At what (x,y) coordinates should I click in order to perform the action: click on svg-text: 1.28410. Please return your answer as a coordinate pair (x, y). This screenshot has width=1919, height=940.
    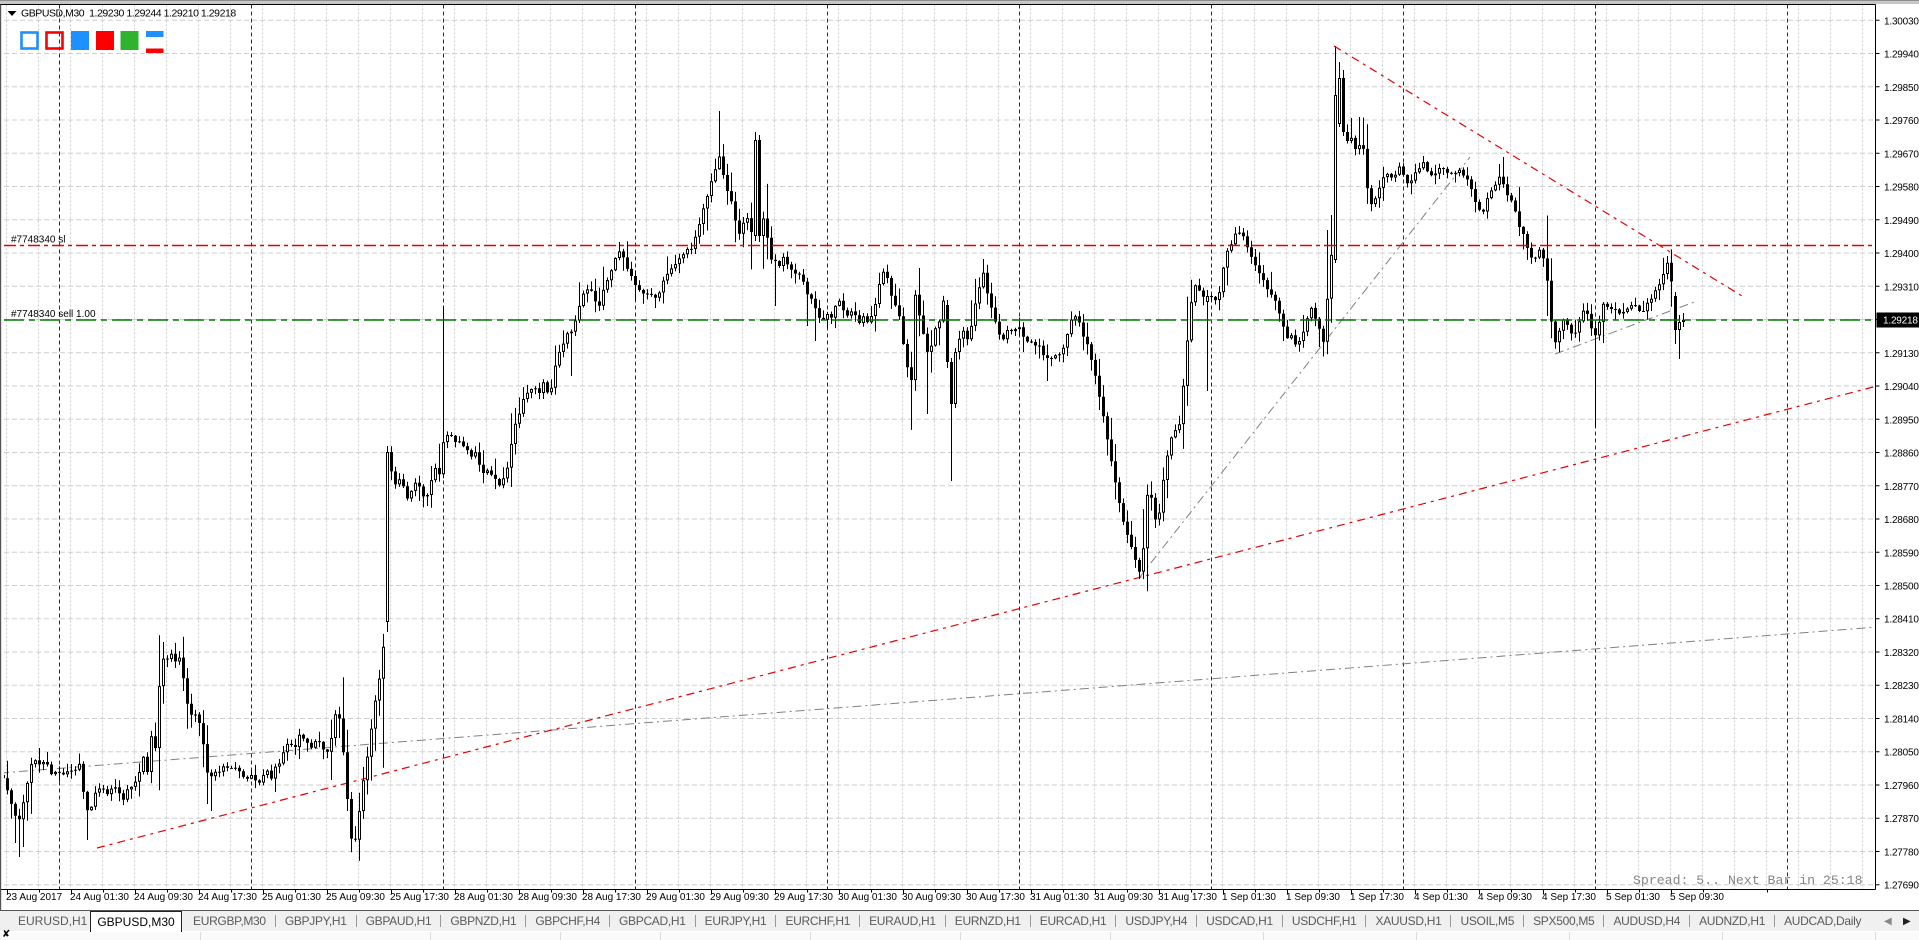
    Looking at the image, I should click on (1901, 620).